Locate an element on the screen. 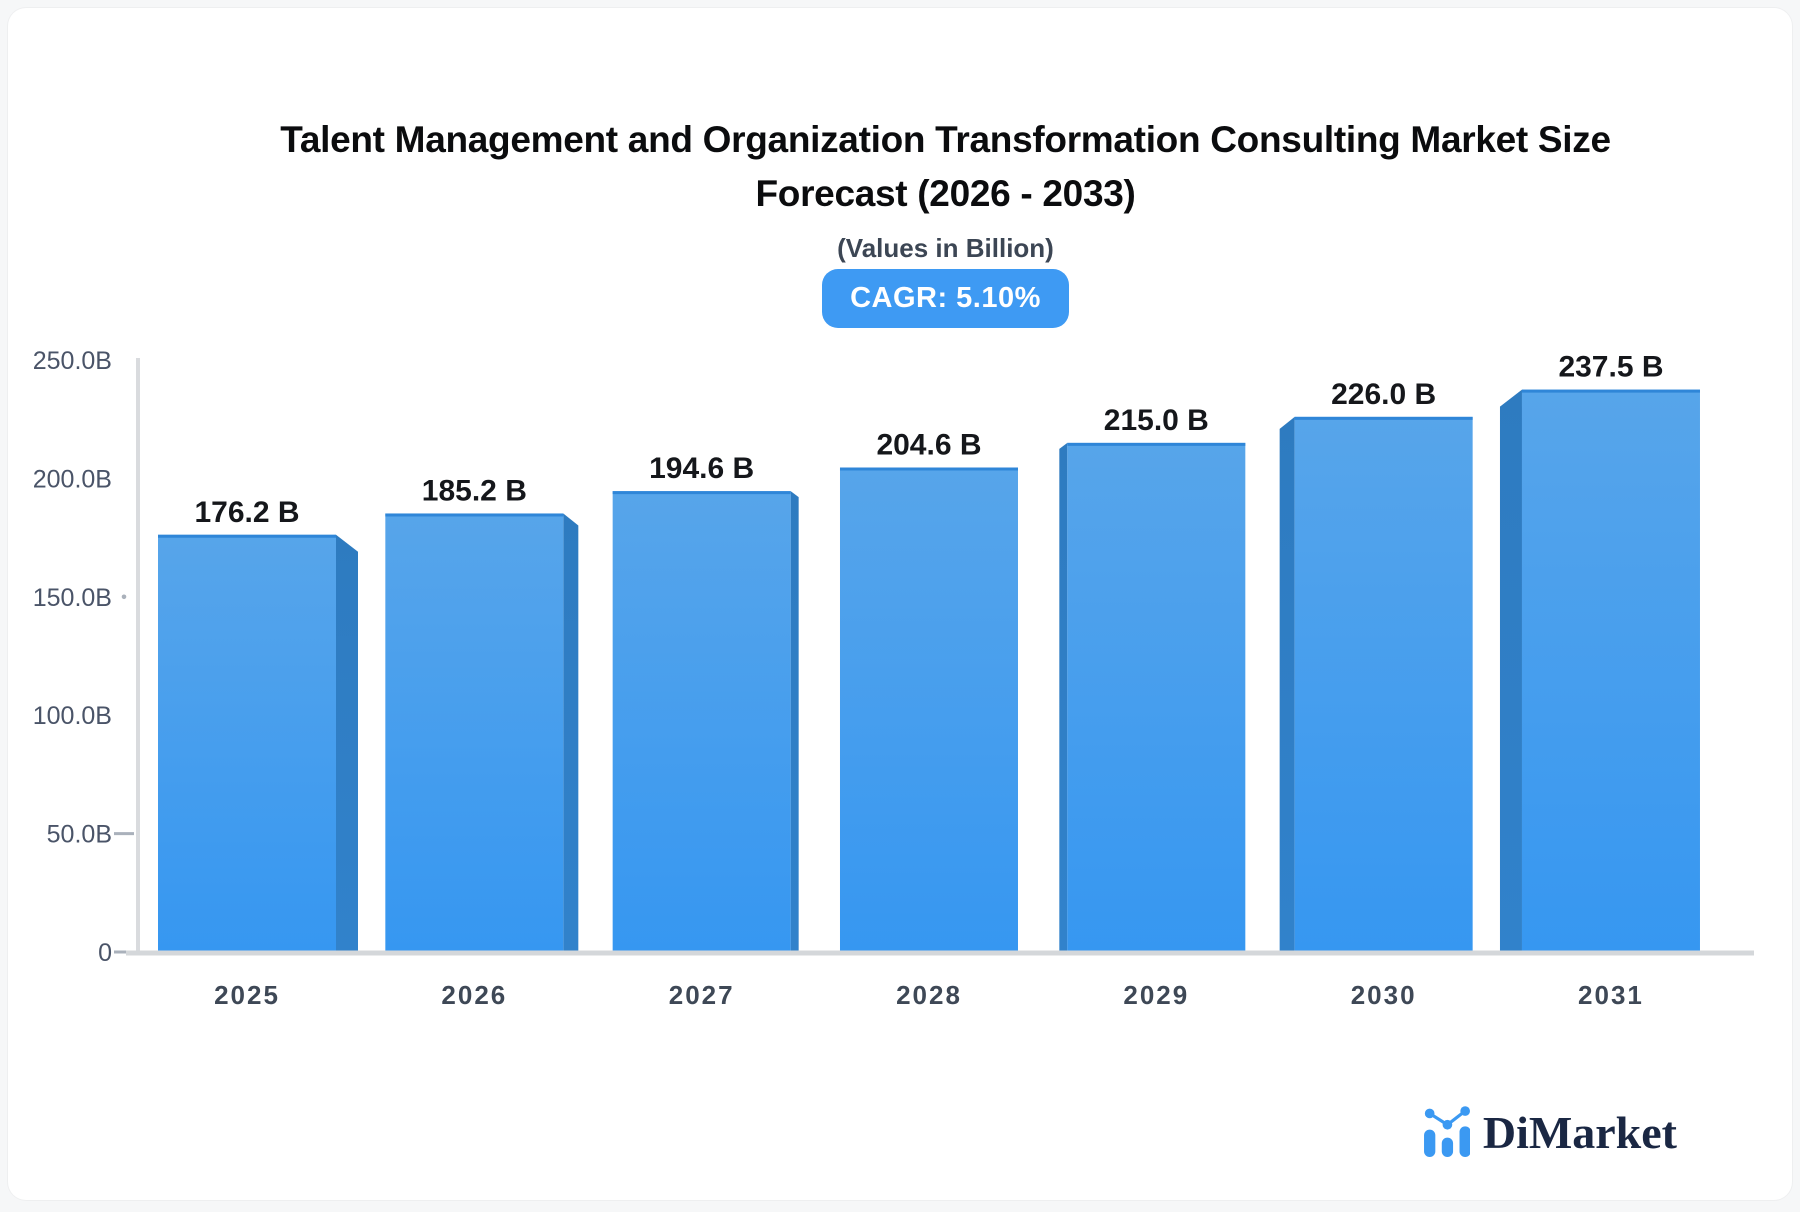  brand-logo: DiMarket is located at coordinates (1548, 1132).